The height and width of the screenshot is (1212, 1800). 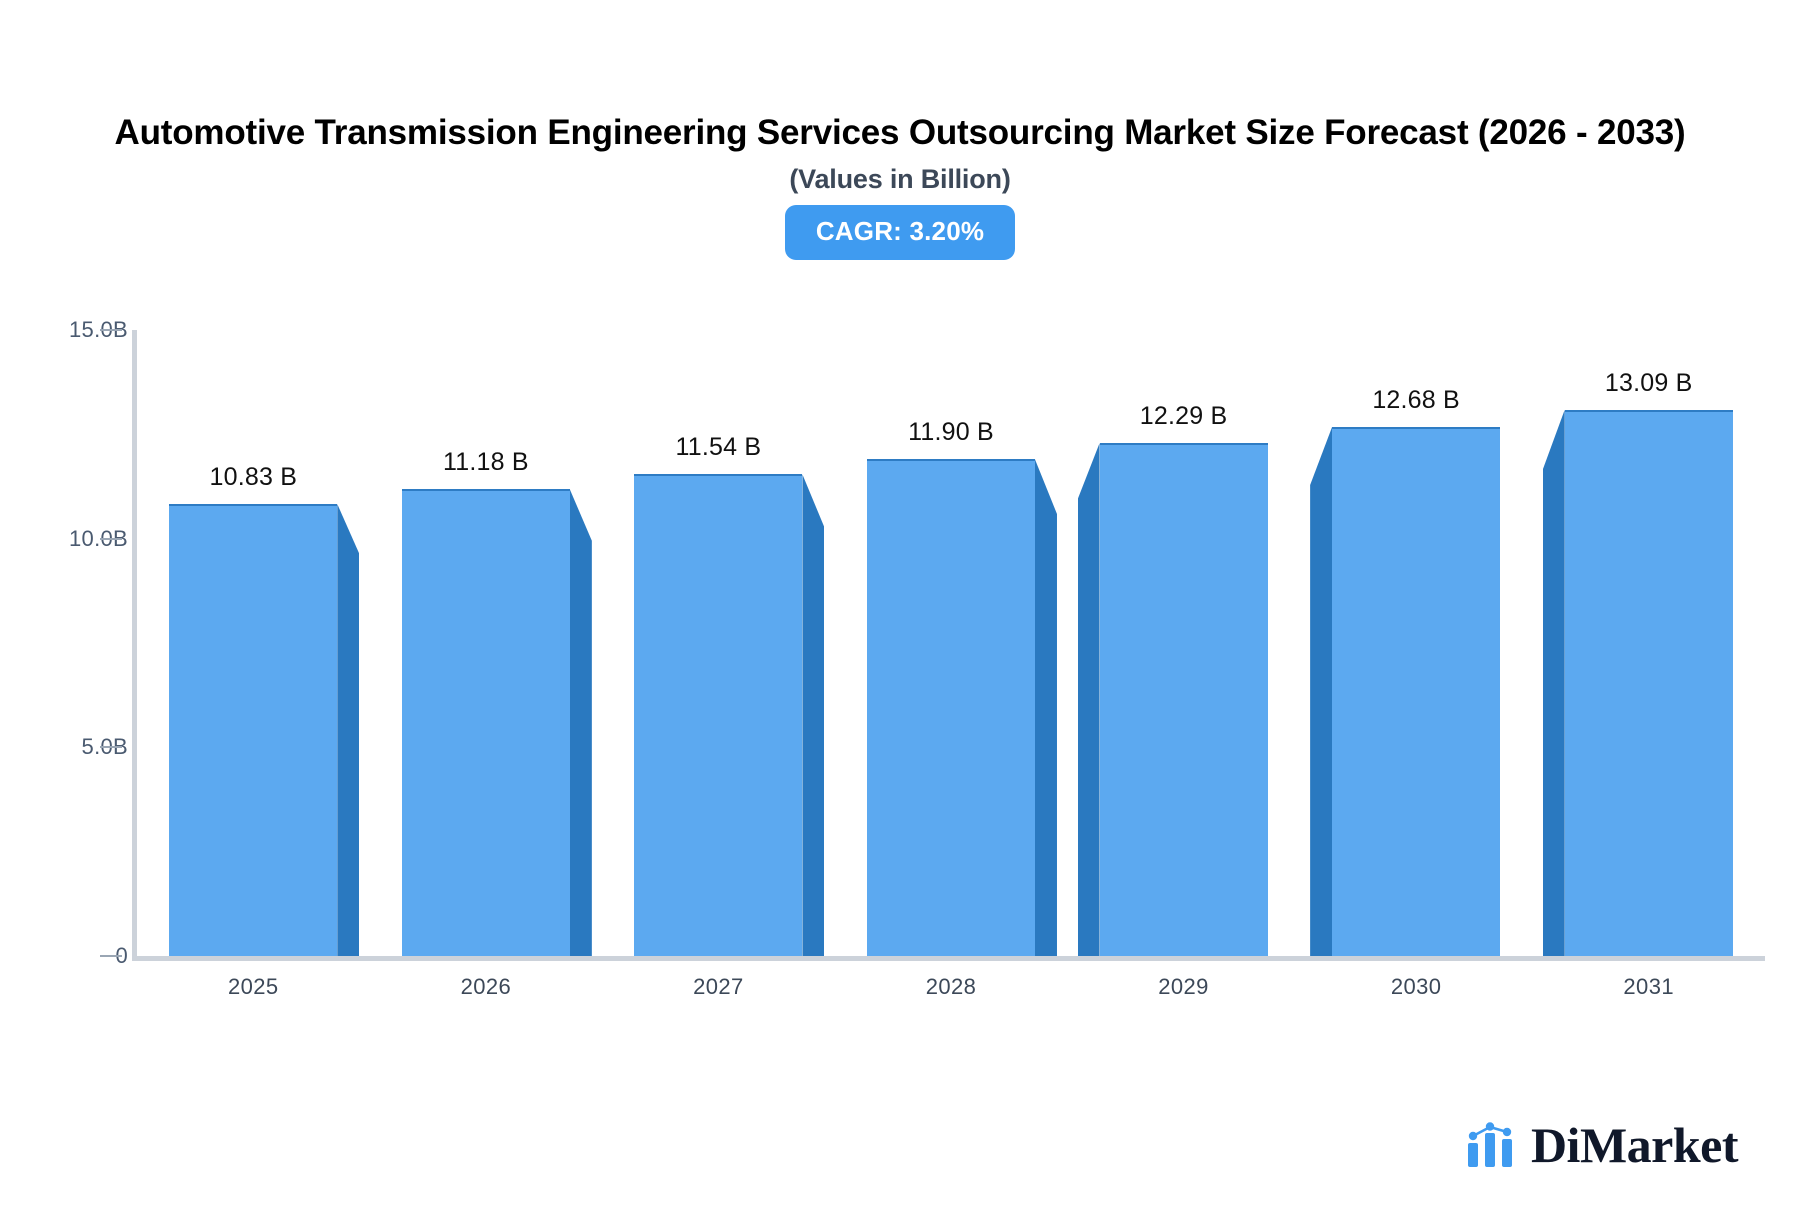 What do you see at coordinates (951, 986) in the screenshot?
I see `x-axis-tick-label: 2028` at bounding box center [951, 986].